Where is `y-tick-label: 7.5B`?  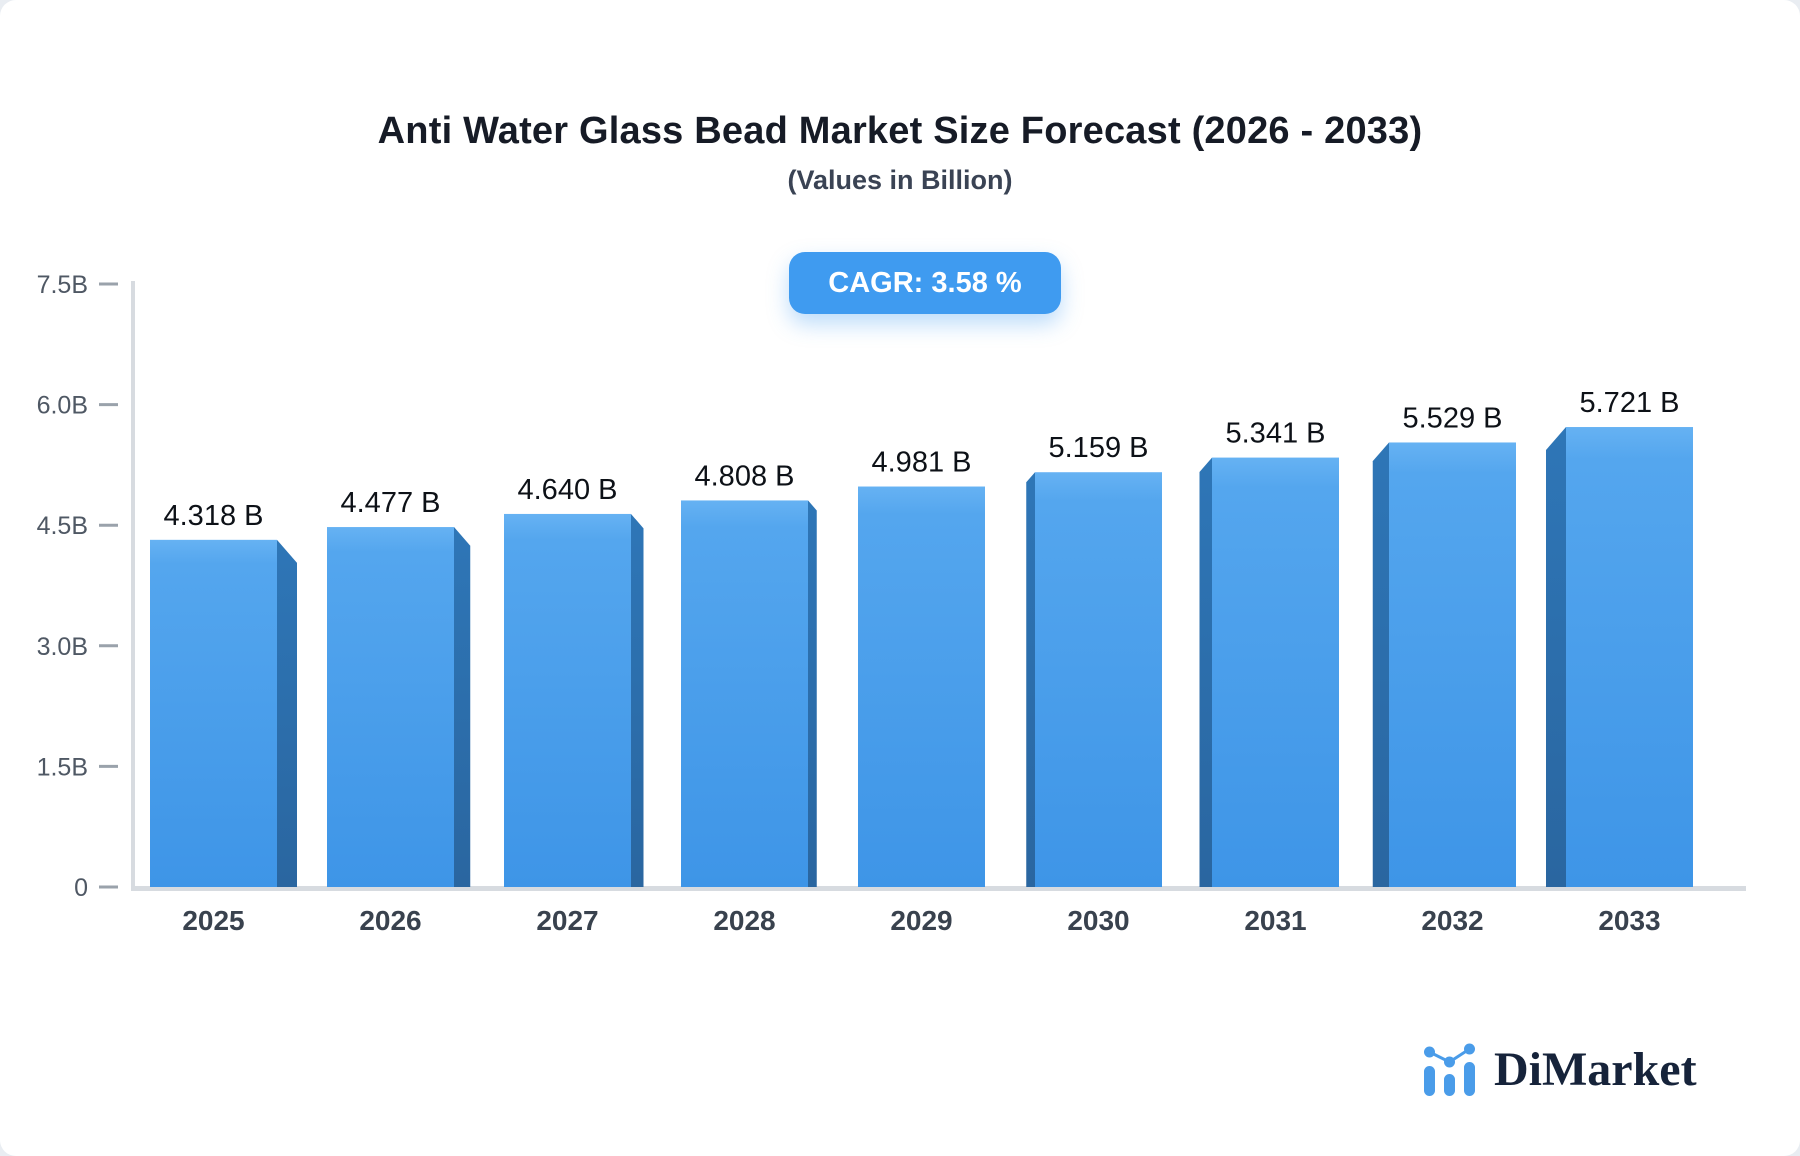 y-tick-label: 7.5B is located at coordinates (62, 285).